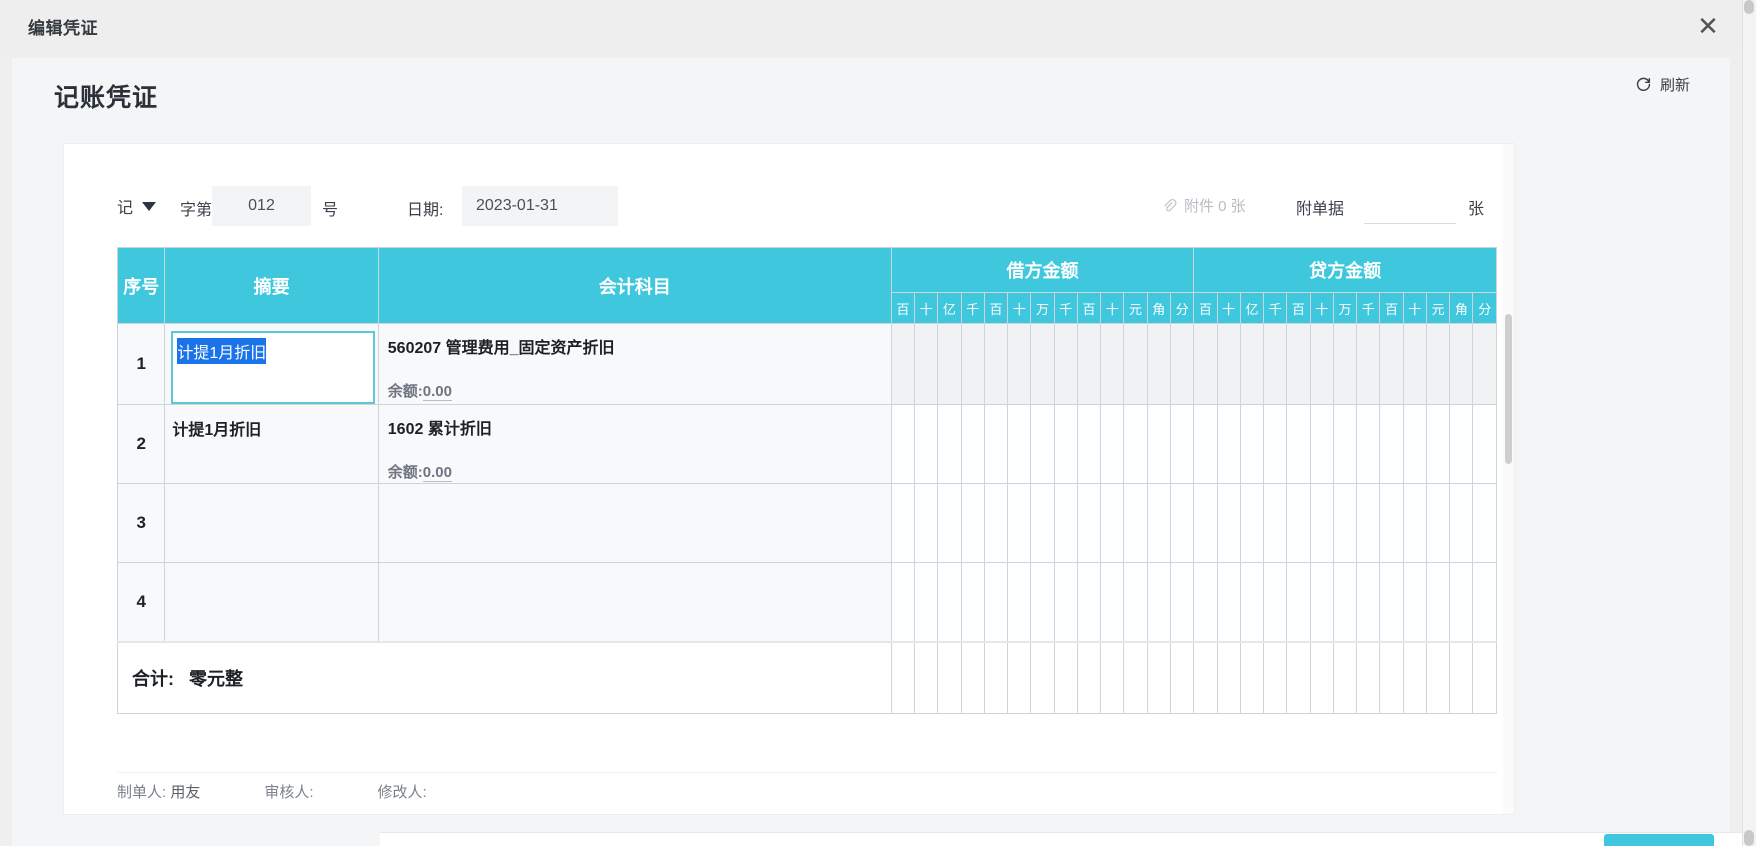 This screenshot has width=1756, height=846. I want to click on voucher-date-input, so click(540, 206).